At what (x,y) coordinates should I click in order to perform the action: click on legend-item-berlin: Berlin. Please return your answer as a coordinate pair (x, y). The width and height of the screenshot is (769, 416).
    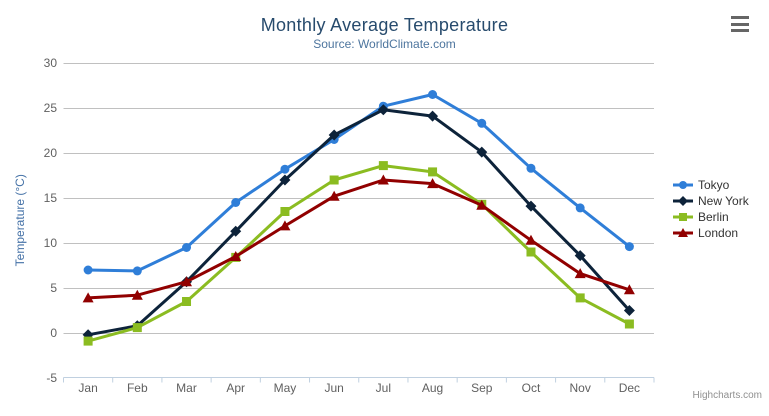
    Looking at the image, I should click on (711, 217).